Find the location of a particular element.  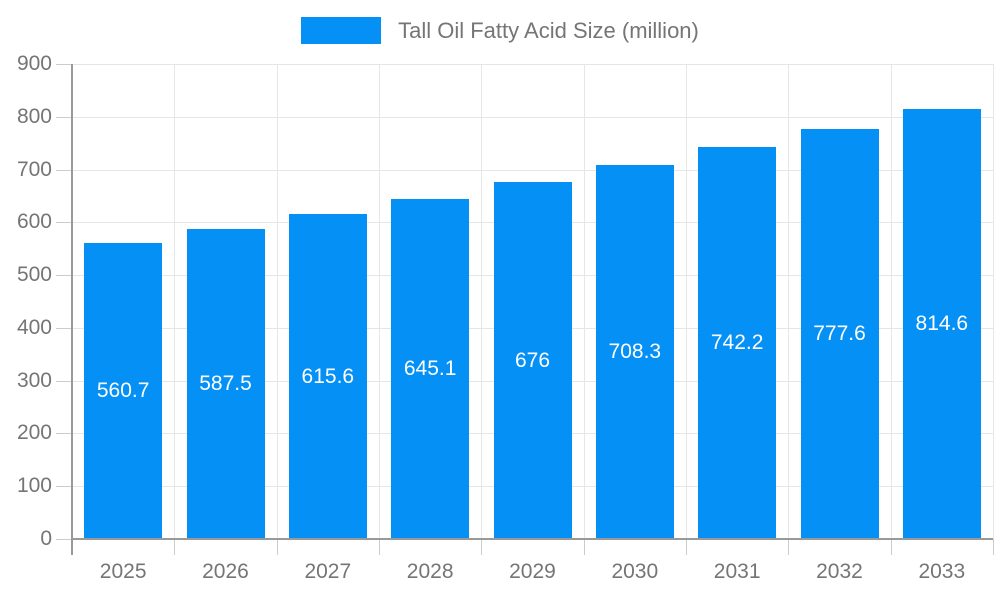

bar-2030: 708.3 is located at coordinates (634, 352).